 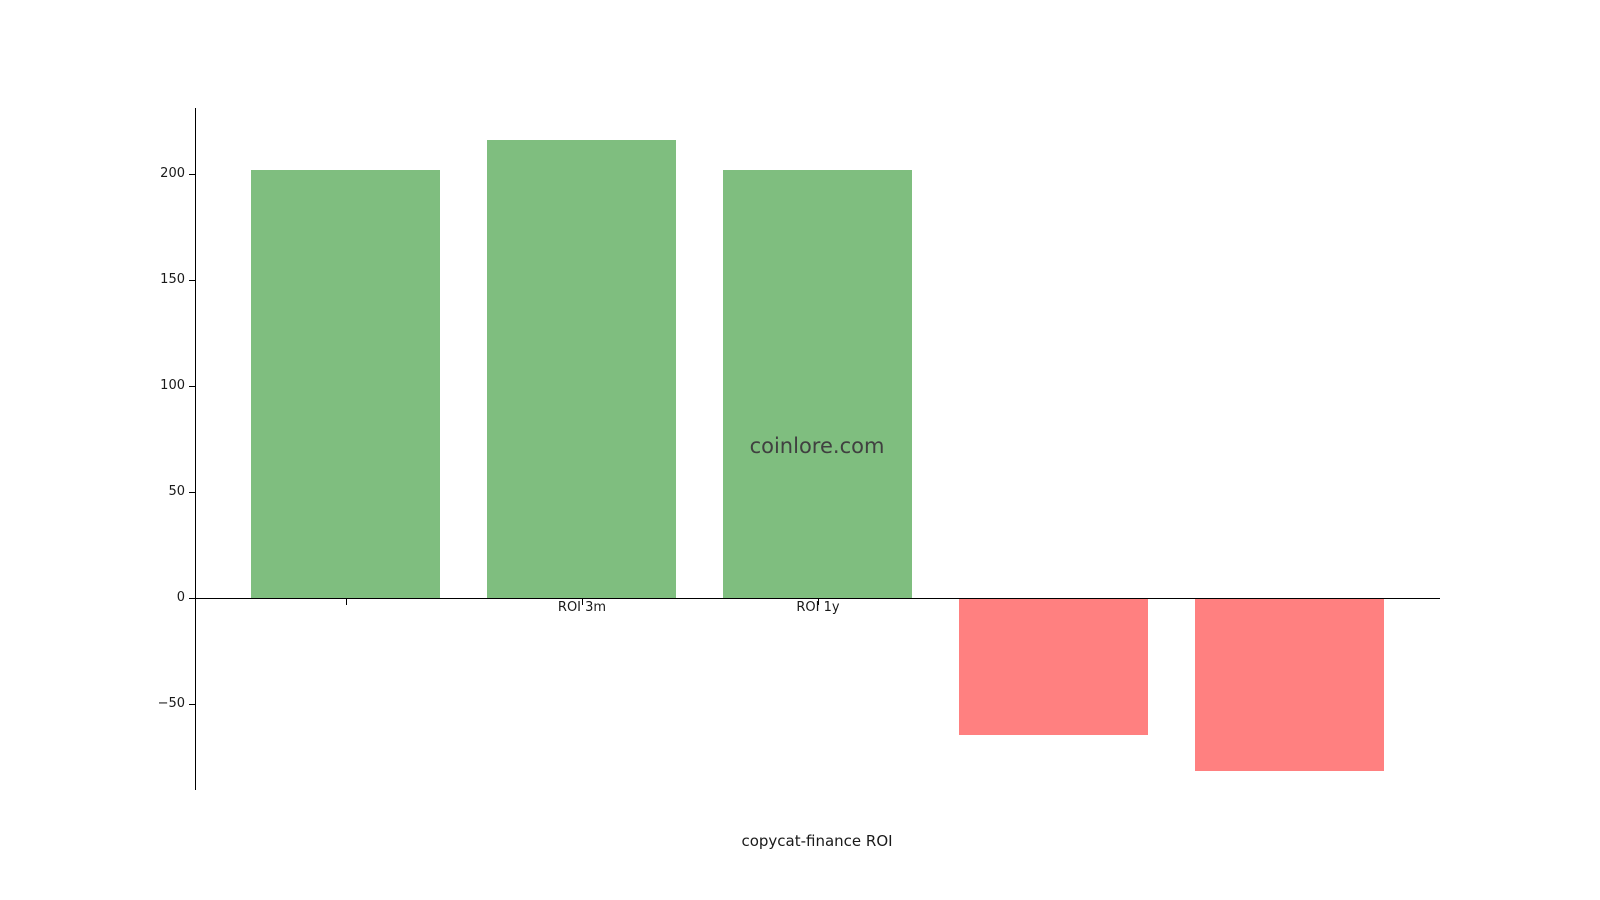 What do you see at coordinates (817, 598) in the screenshot?
I see `x-axis-line` at bounding box center [817, 598].